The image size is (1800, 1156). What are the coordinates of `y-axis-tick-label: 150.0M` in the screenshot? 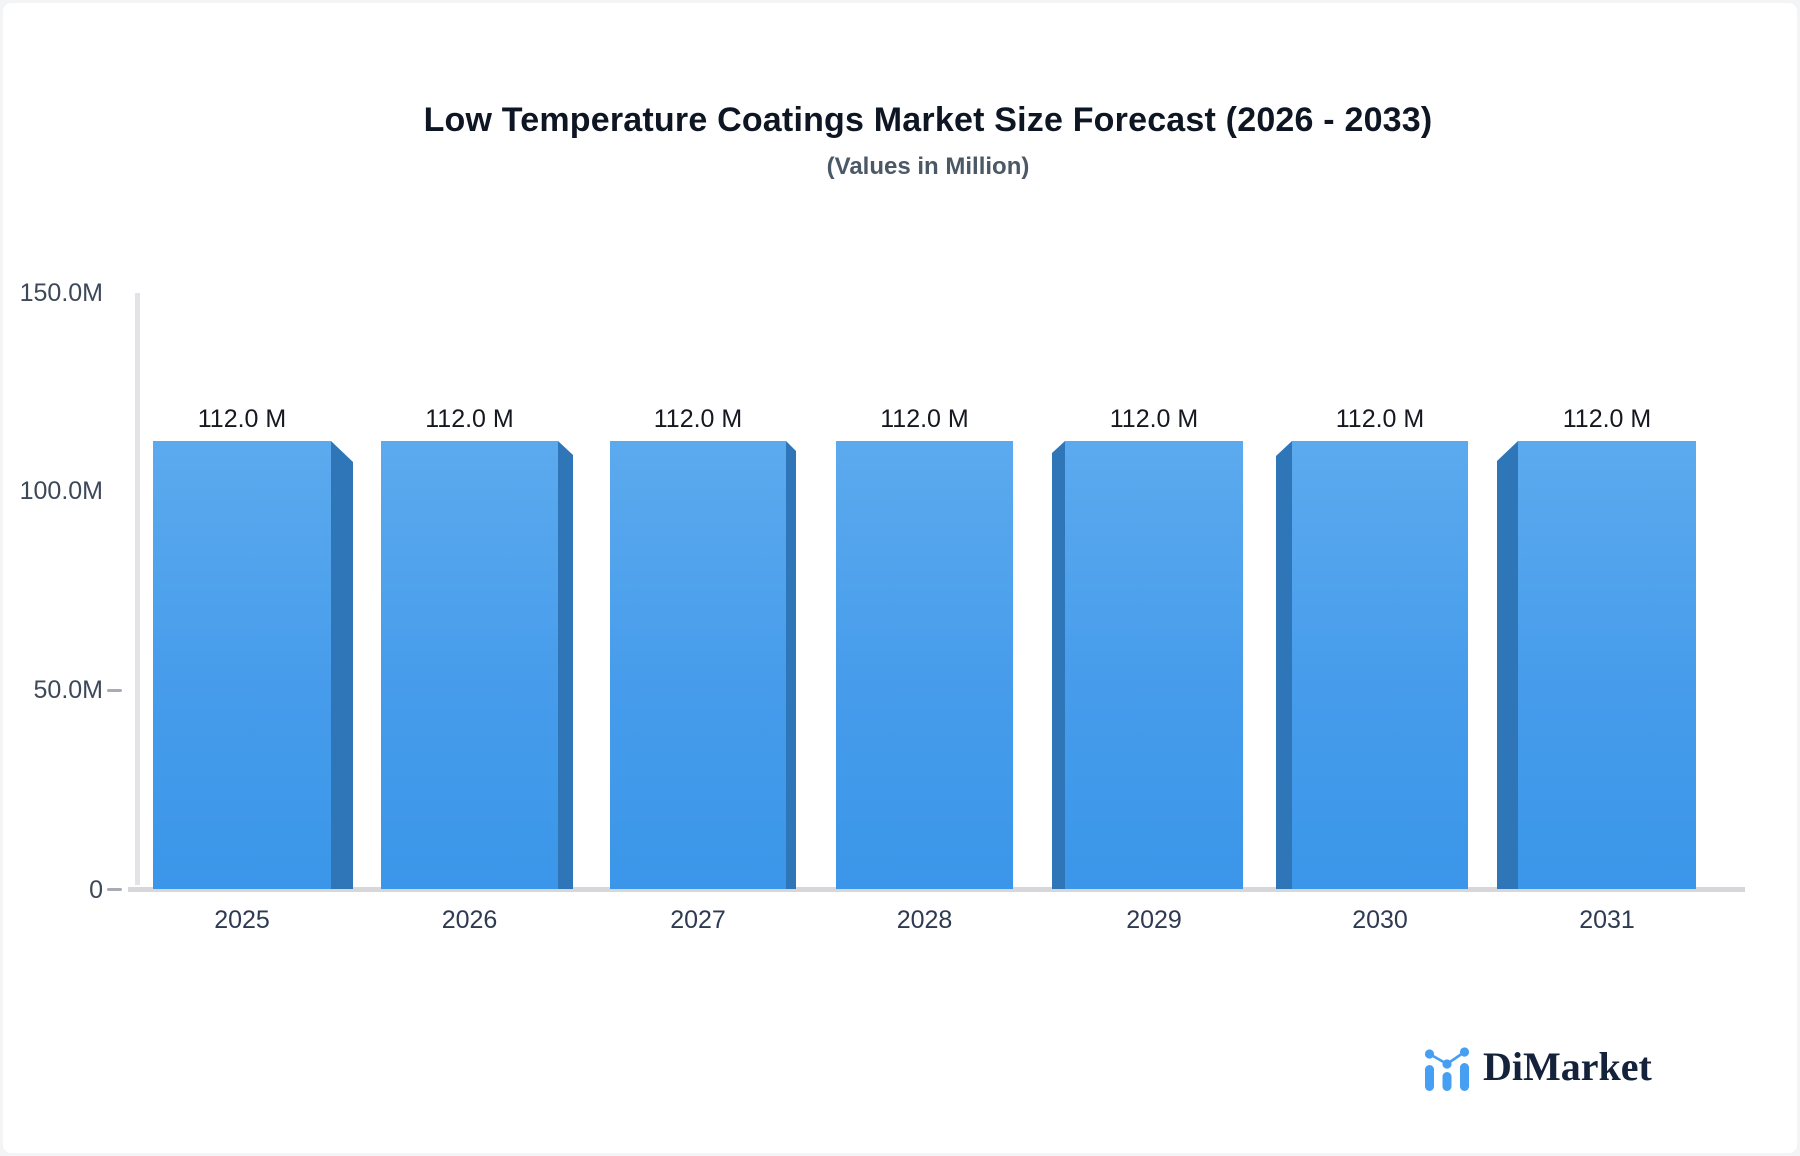 It's located at (61, 293).